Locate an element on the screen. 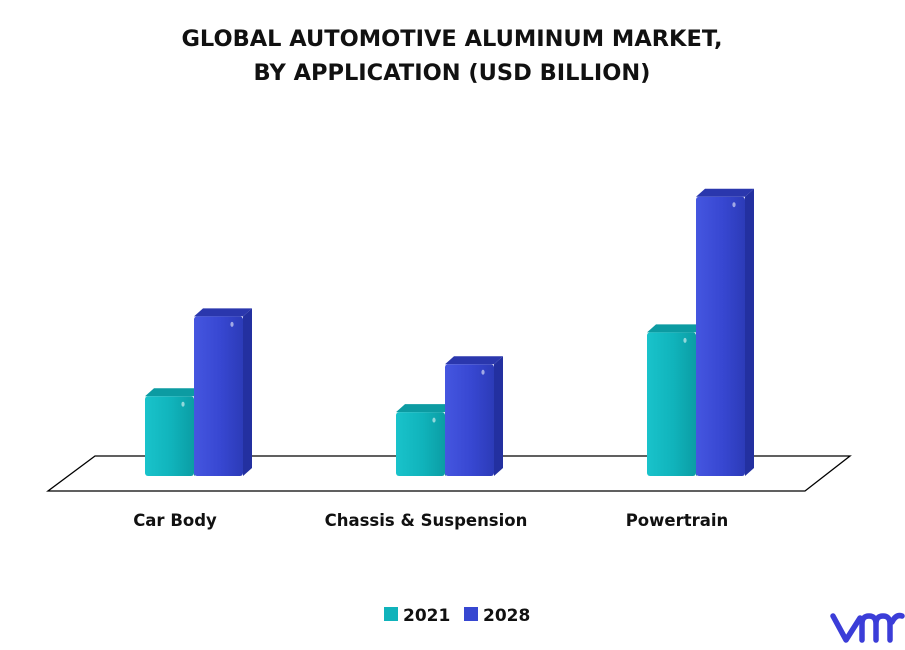  category-label-chassis-suspension: Chassis & Suspension is located at coordinates (426, 520).